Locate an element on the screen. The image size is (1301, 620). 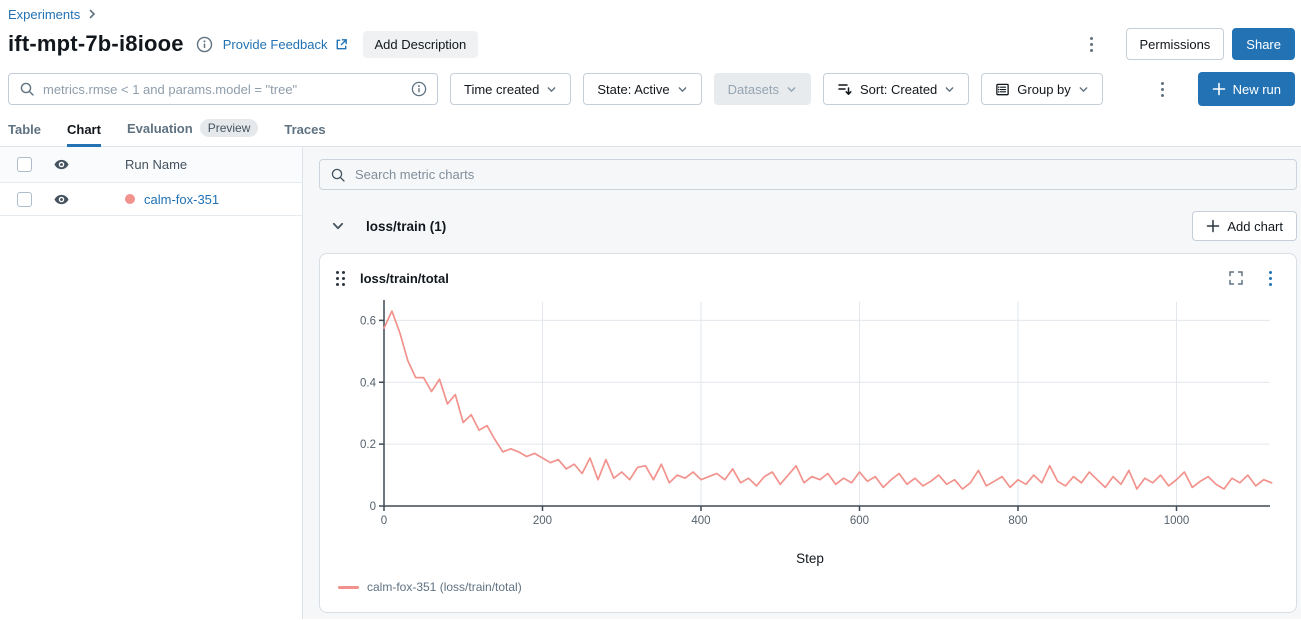
svg-text: 0.4 is located at coordinates (368, 383).